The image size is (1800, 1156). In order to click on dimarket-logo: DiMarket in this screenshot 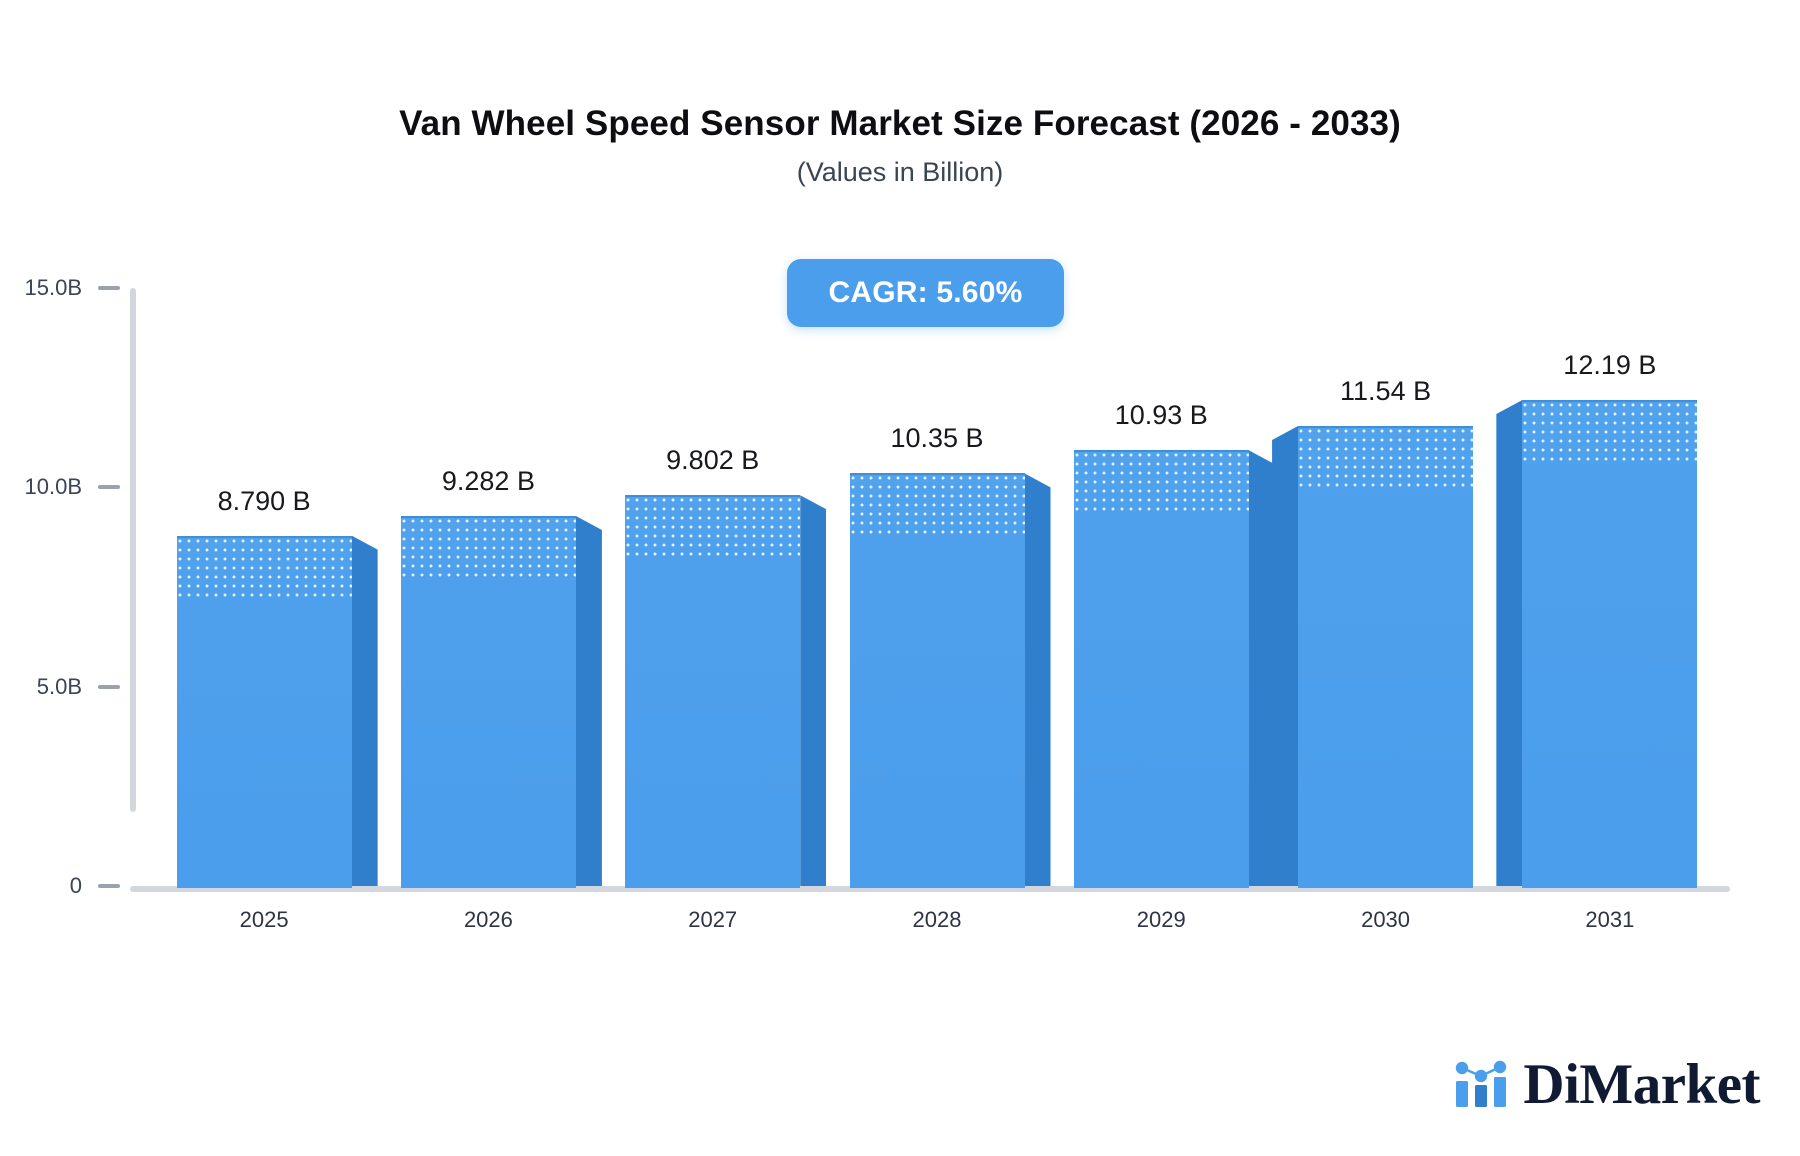, I will do `click(1606, 1084)`.